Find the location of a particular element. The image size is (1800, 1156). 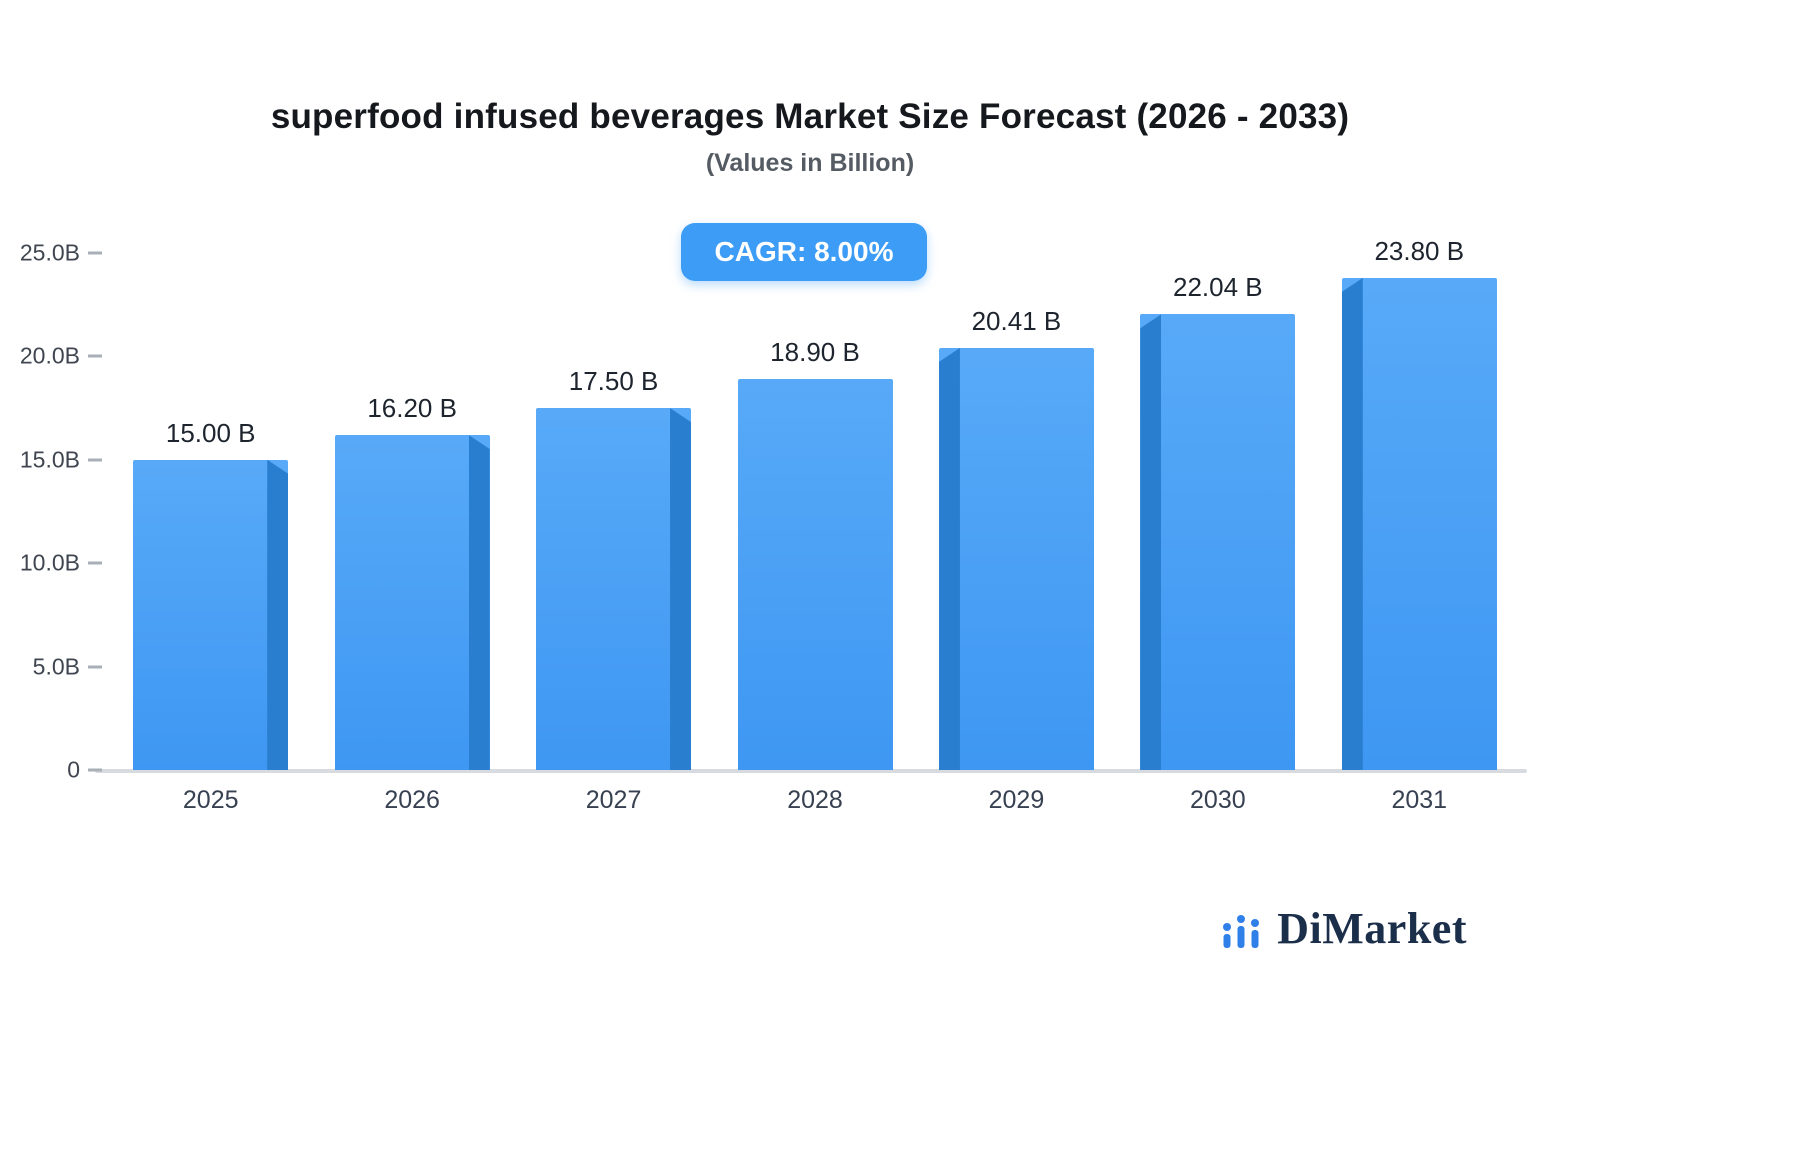

x-axis-label: 2026 is located at coordinates (412, 800).